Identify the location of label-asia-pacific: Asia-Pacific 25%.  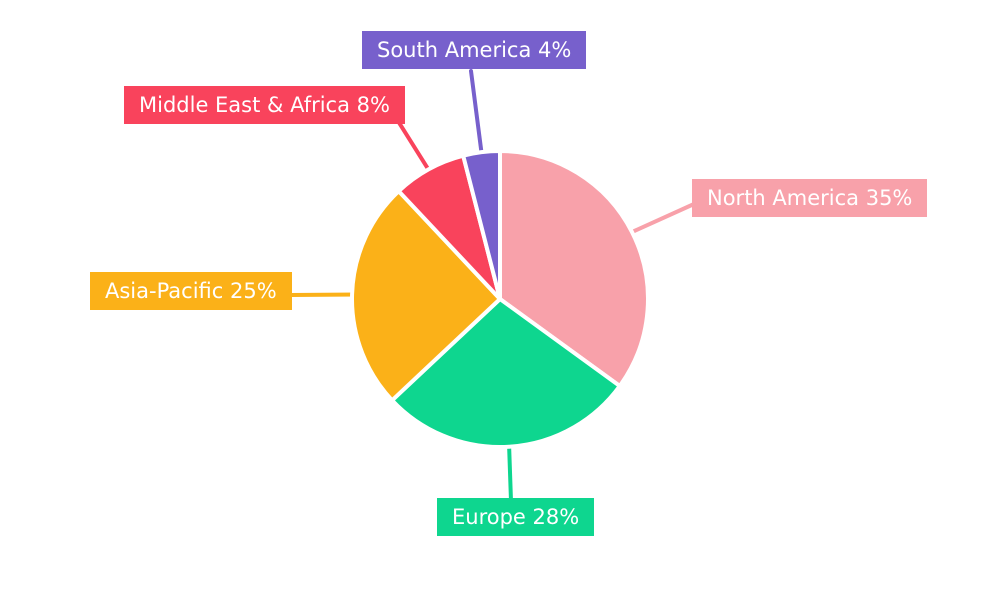
(191, 291).